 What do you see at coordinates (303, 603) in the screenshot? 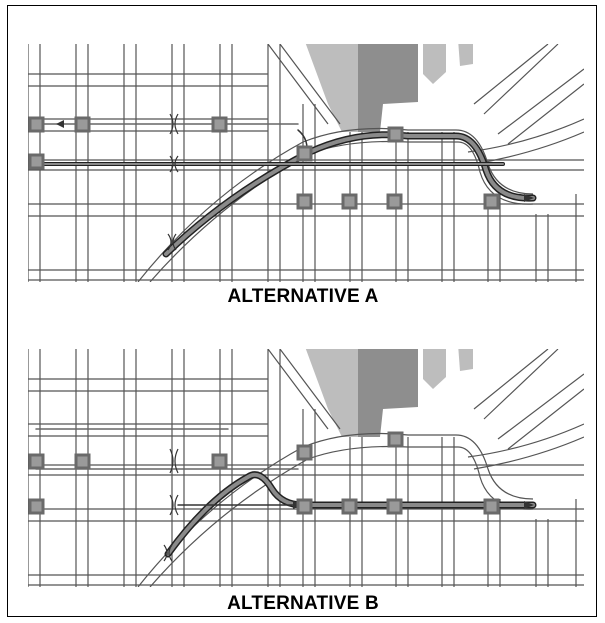
I see `caption-alternative-b: ALTERNATIVE B` at bounding box center [303, 603].